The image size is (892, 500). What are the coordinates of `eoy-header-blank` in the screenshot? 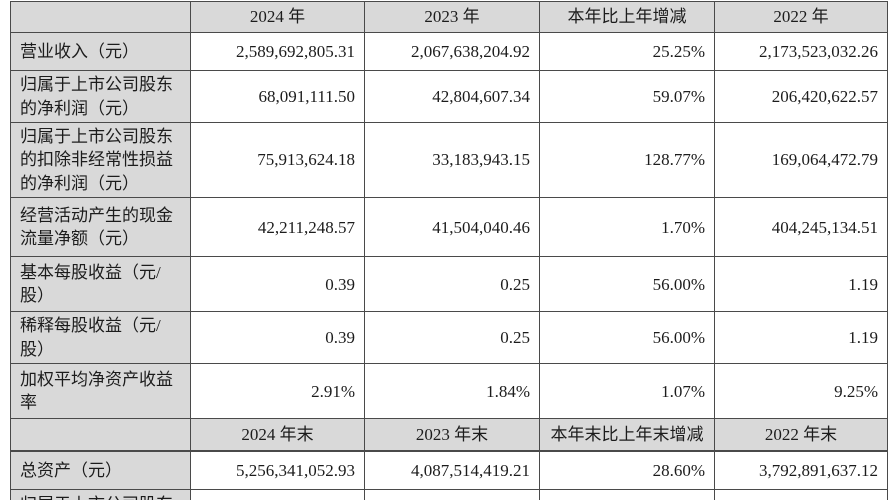 It's located at (100, 435).